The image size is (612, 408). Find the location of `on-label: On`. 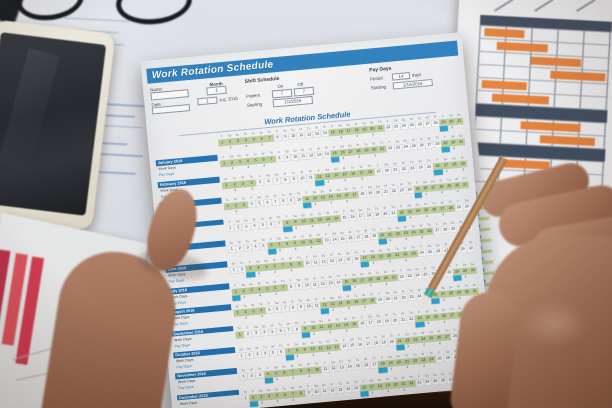

on-label: On is located at coordinates (280, 86).